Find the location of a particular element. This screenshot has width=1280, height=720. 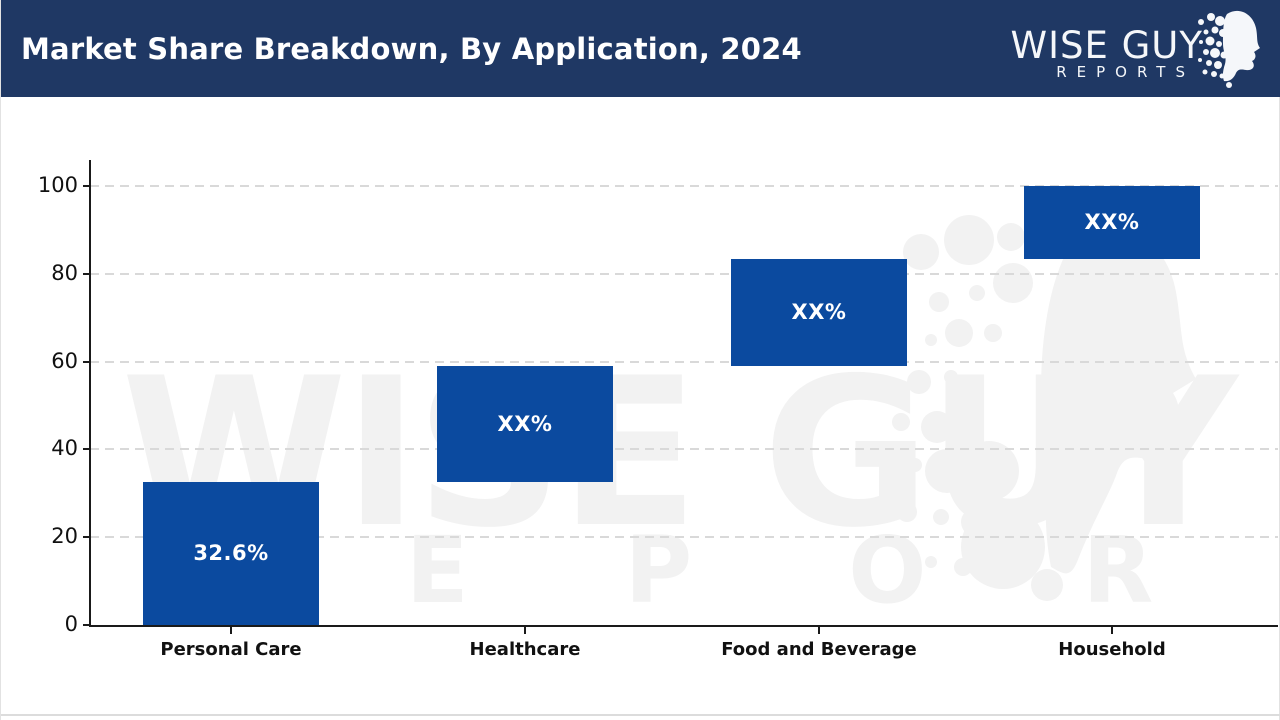

bar-value-label: 32.6% is located at coordinates (231, 553).